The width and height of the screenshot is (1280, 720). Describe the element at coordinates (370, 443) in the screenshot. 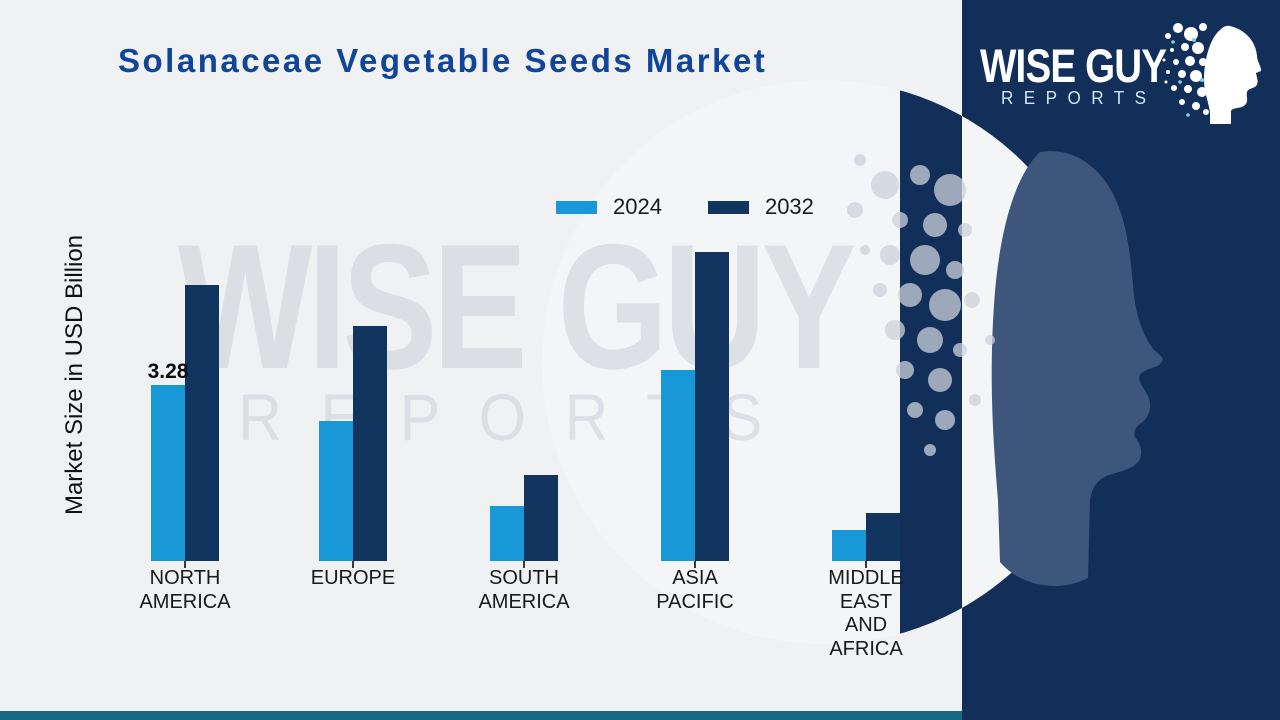

I see `bar-2032-europe` at that location.